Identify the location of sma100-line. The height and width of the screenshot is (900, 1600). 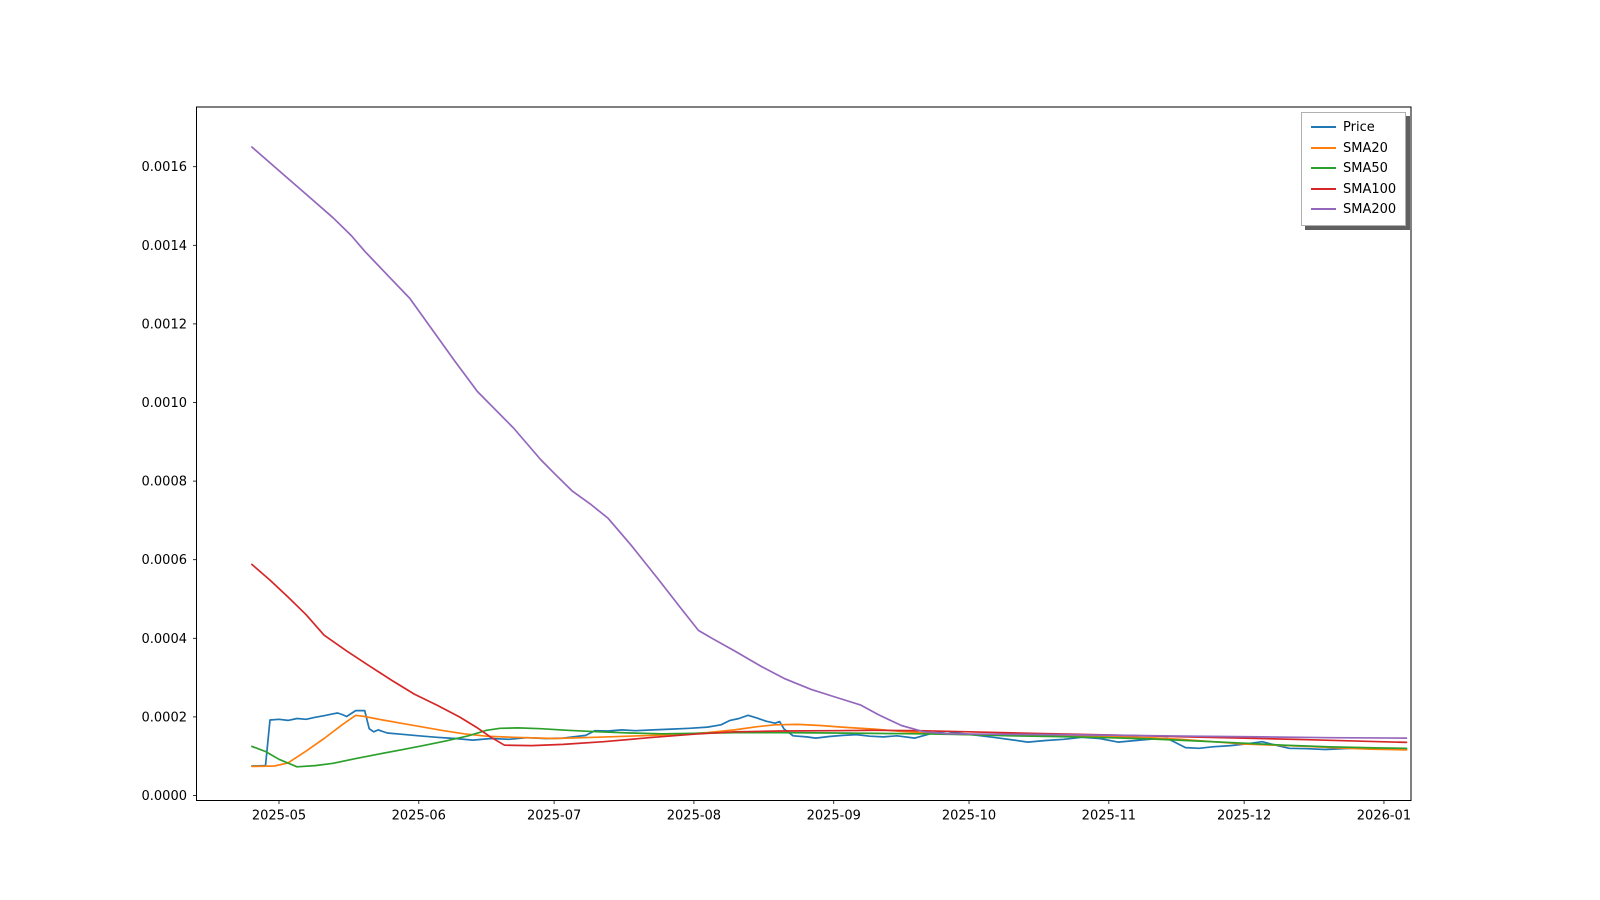
(829, 655).